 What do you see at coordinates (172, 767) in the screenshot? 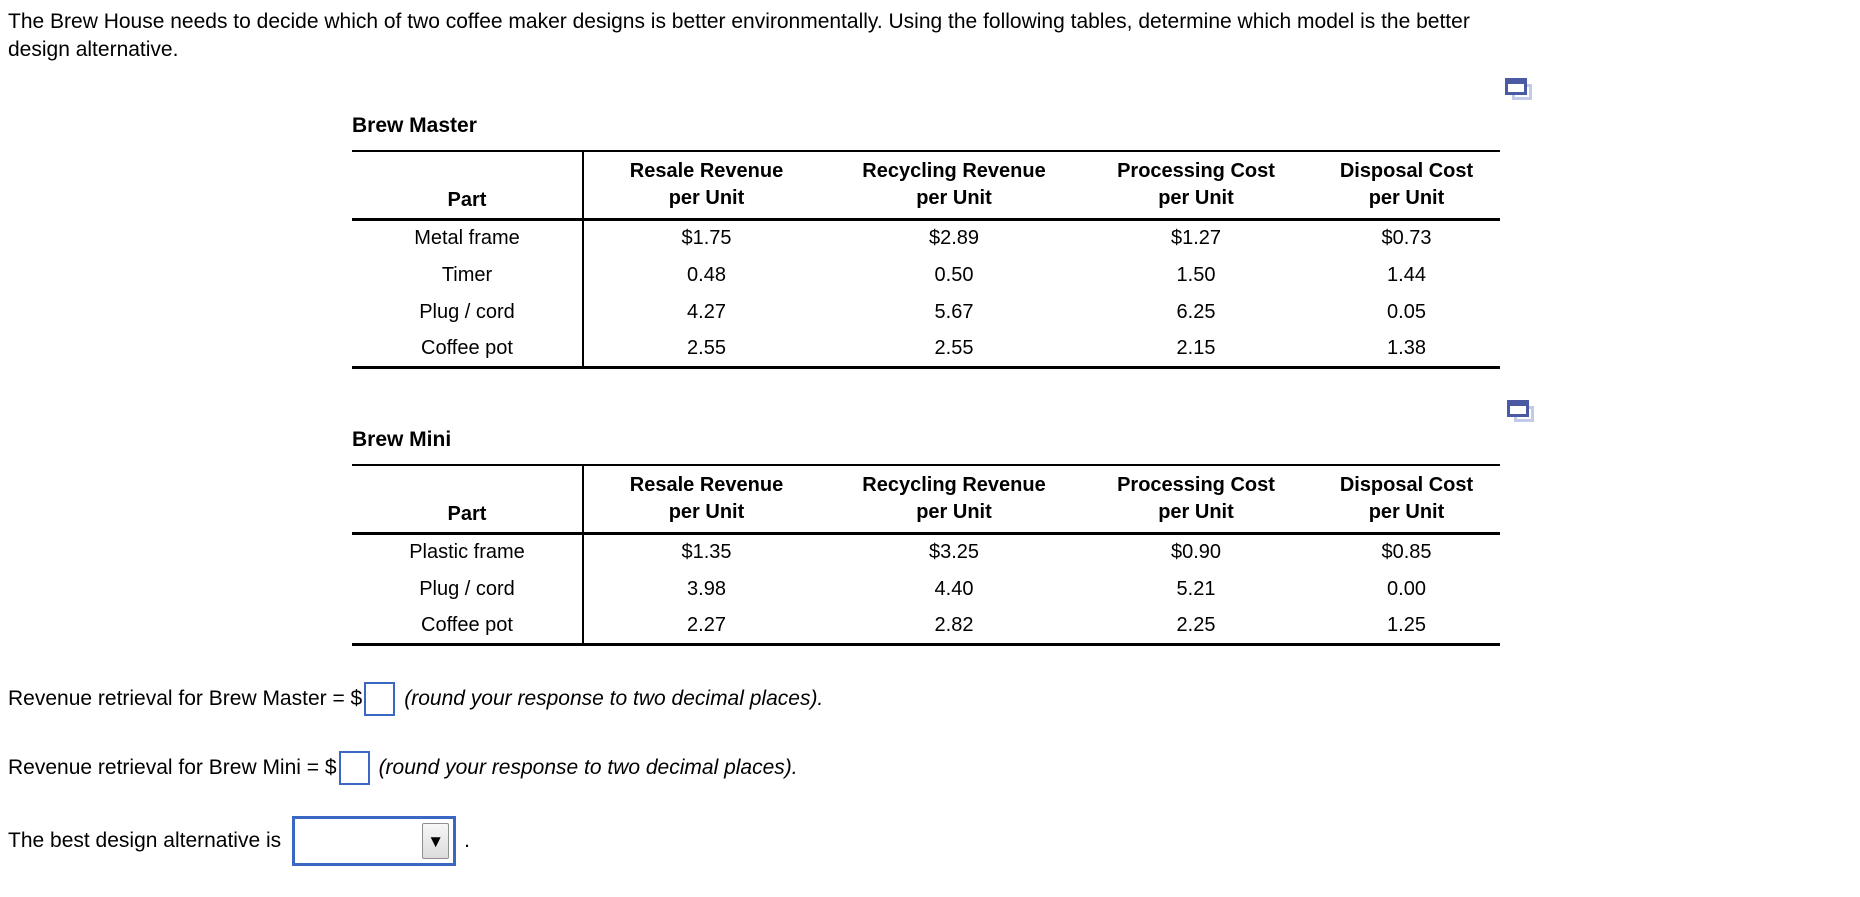
I see `question-brew-mini-label: Revenue retrieval for Brew Mini = $` at bounding box center [172, 767].